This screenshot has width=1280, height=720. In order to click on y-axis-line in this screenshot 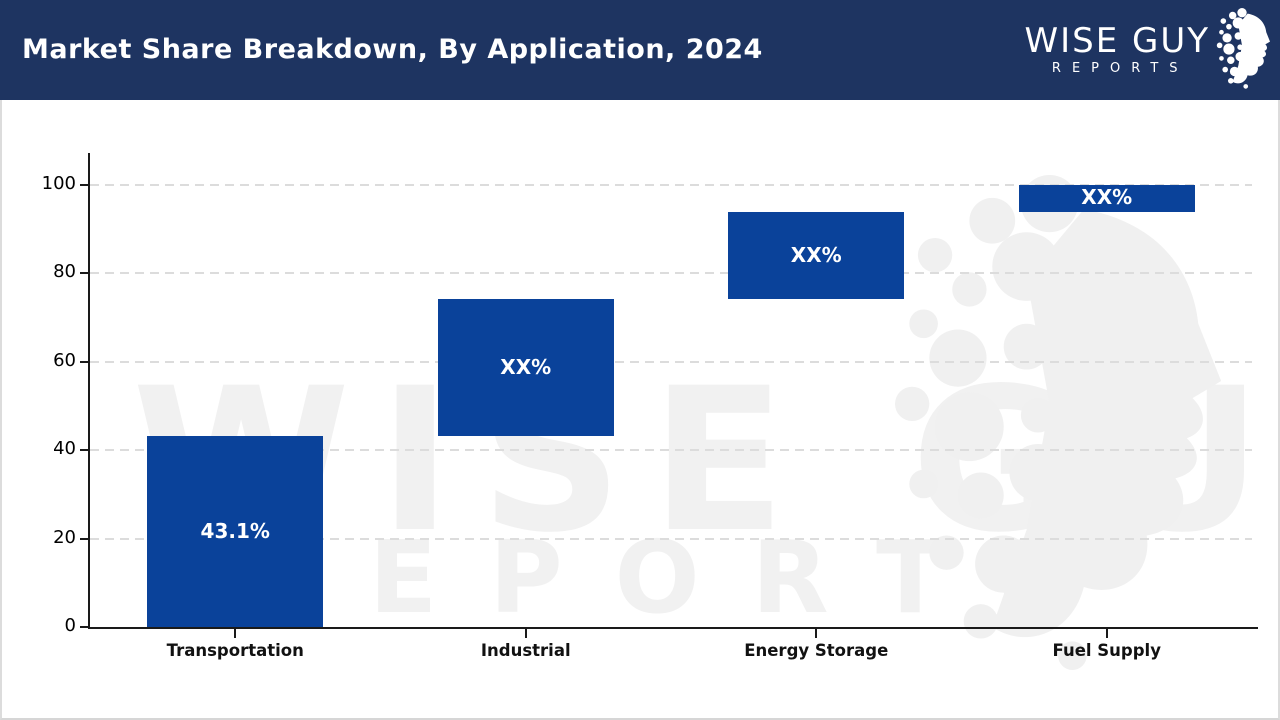, I will do `click(89, 391)`.